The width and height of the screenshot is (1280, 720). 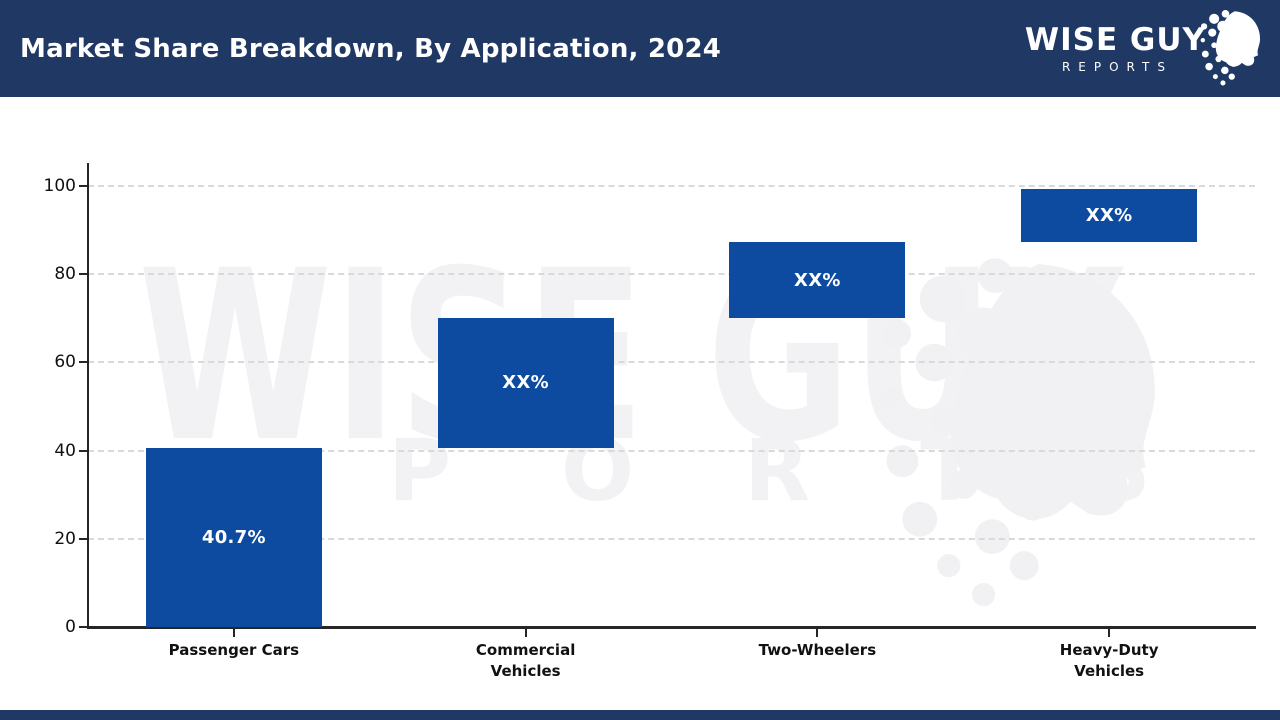 What do you see at coordinates (65, 362) in the screenshot?
I see `y-tick-label-60: 60` at bounding box center [65, 362].